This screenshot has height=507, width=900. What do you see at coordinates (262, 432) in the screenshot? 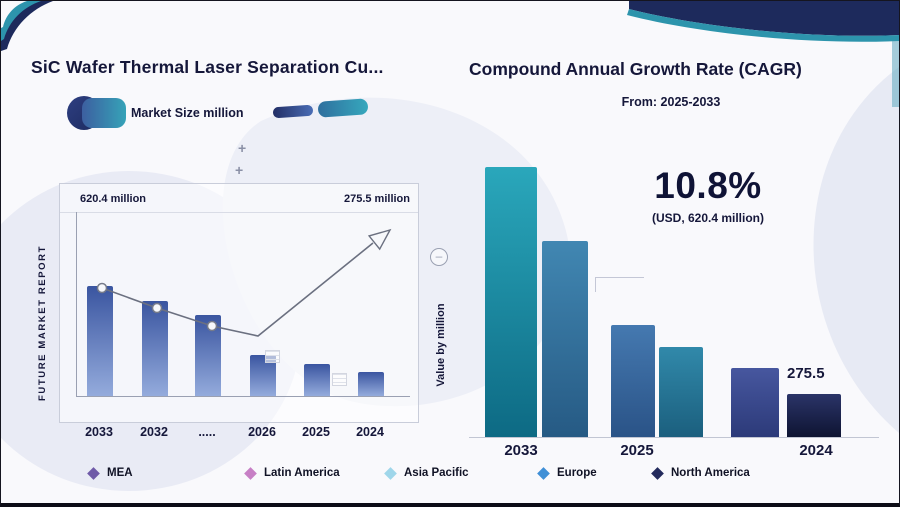
I see `x-tick-label: 2026` at bounding box center [262, 432].